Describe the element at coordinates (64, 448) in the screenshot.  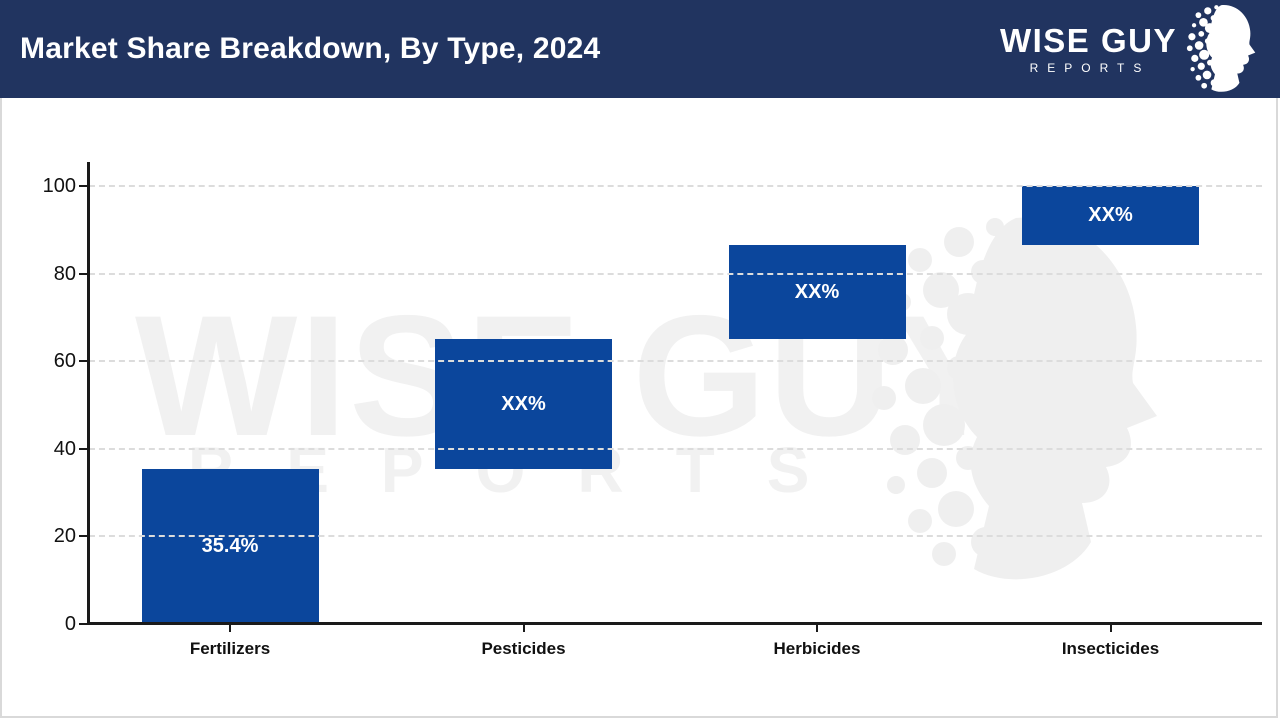
I see `y-tick-label-40: 40` at that location.